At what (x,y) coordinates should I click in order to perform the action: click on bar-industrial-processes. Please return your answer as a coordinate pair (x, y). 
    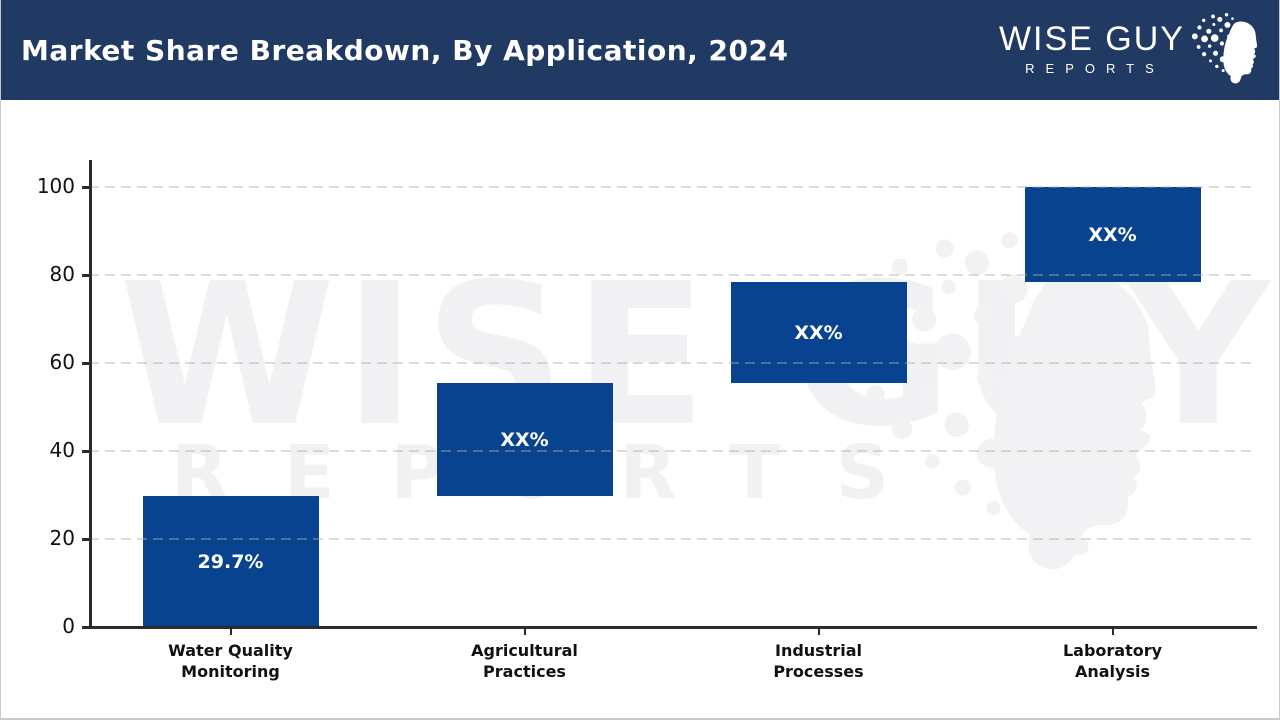
    Looking at the image, I should click on (818, 333).